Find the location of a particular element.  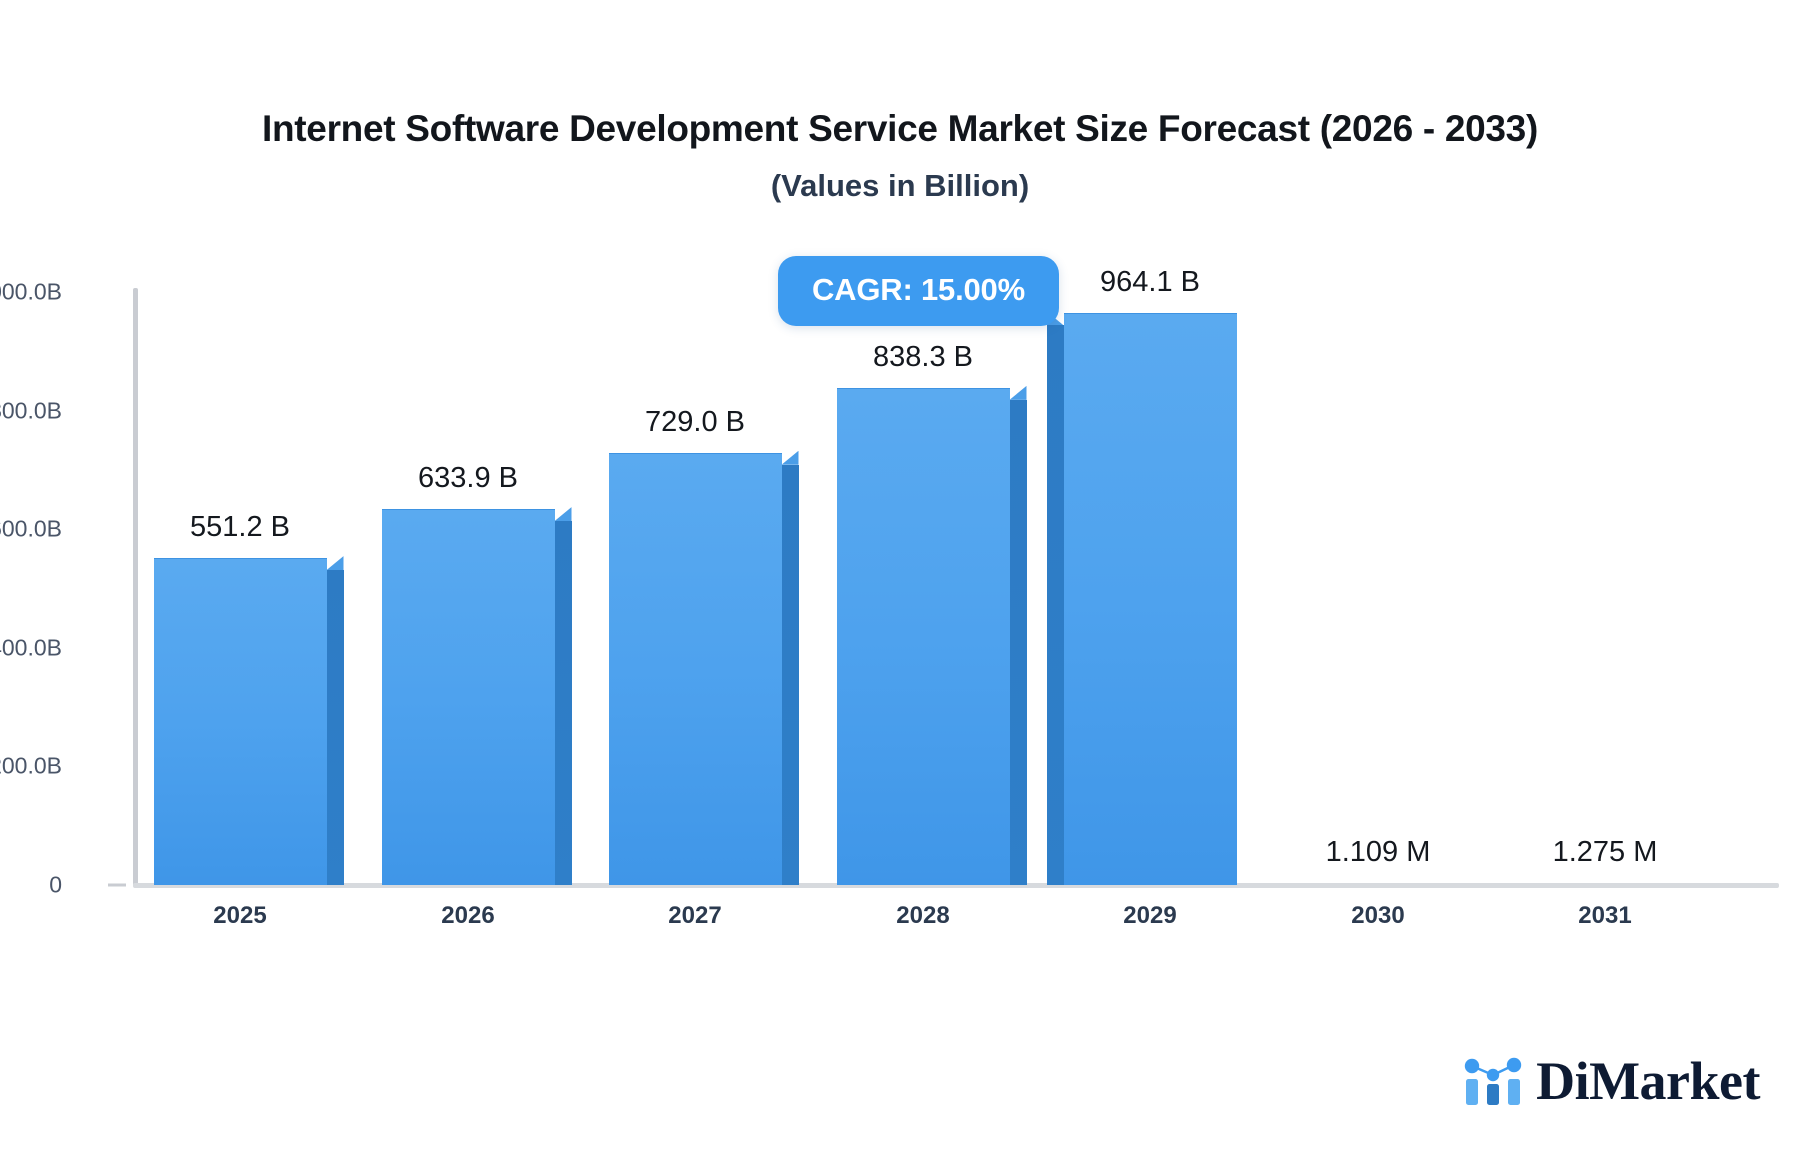

bar-value-label: 964.1 B is located at coordinates (1150, 282).